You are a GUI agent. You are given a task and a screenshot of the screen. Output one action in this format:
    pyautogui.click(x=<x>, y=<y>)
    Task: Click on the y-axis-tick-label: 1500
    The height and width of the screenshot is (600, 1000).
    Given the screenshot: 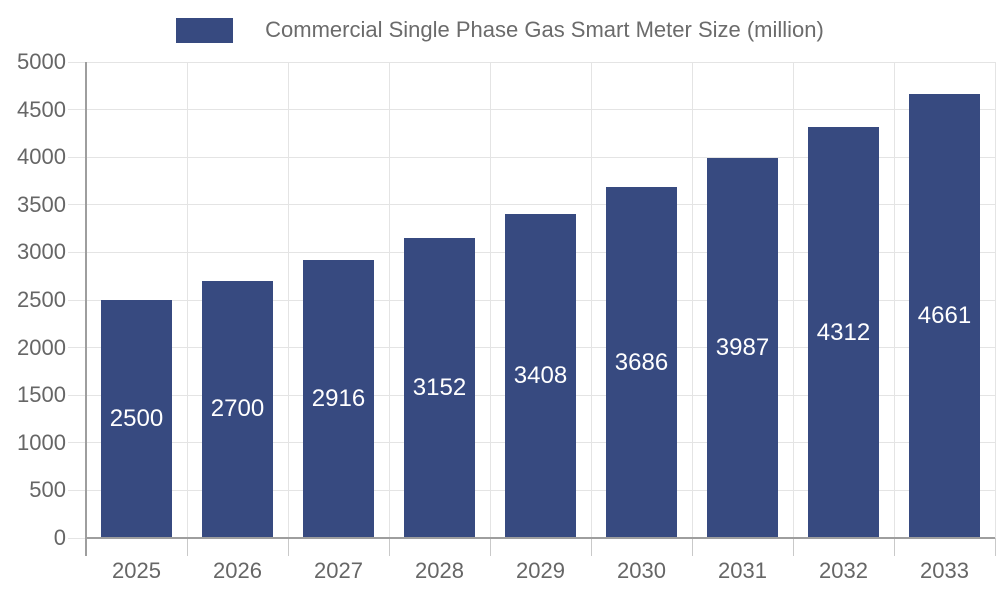 What is the action you would take?
    pyautogui.click(x=41, y=395)
    